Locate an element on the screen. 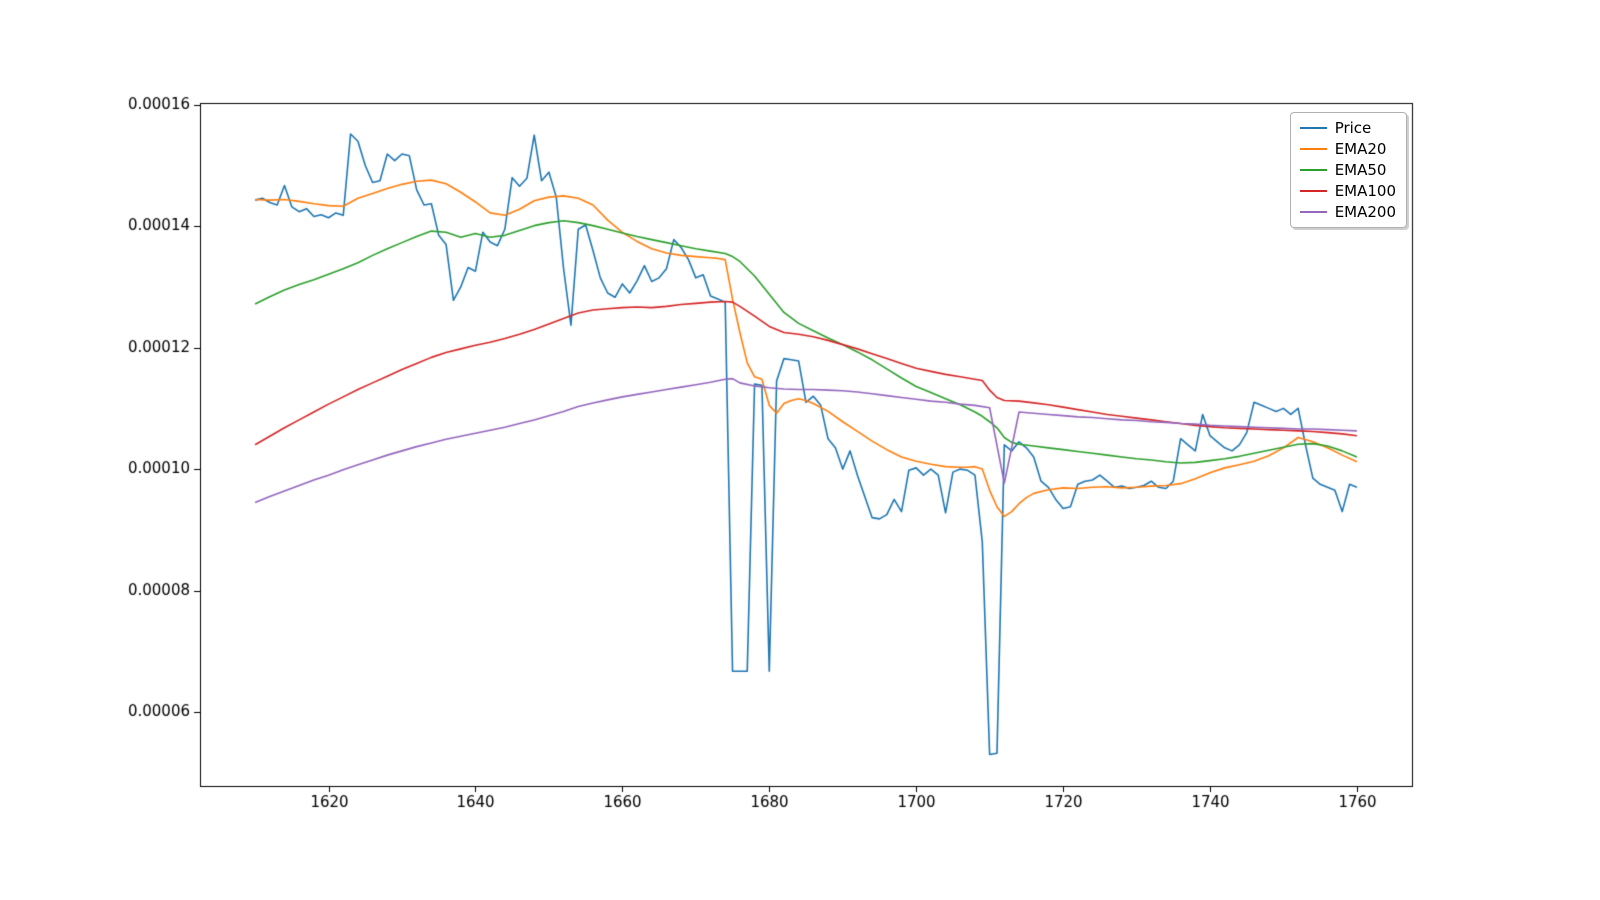 Image resolution: width=1600 pixels, height=900 pixels. legend-item-ema200: EMA200 is located at coordinates (1347, 211).